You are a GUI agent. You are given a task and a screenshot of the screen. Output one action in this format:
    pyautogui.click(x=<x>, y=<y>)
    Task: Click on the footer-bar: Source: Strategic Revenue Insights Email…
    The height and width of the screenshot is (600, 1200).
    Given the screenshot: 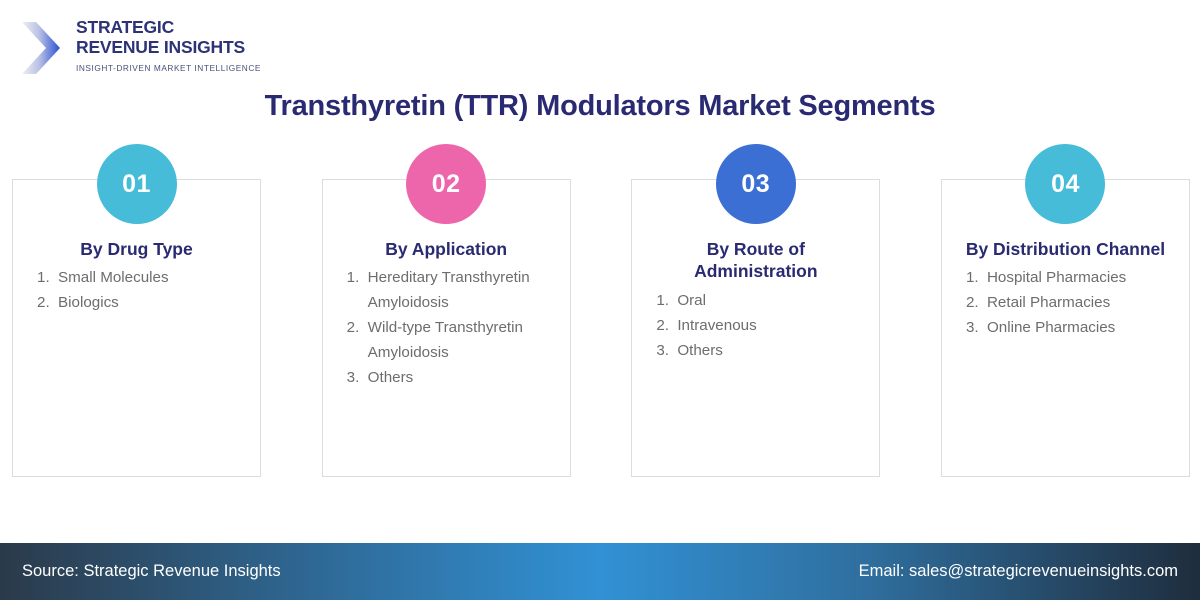 What is the action you would take?
    pyautogui.click(x=600, y=571)
    